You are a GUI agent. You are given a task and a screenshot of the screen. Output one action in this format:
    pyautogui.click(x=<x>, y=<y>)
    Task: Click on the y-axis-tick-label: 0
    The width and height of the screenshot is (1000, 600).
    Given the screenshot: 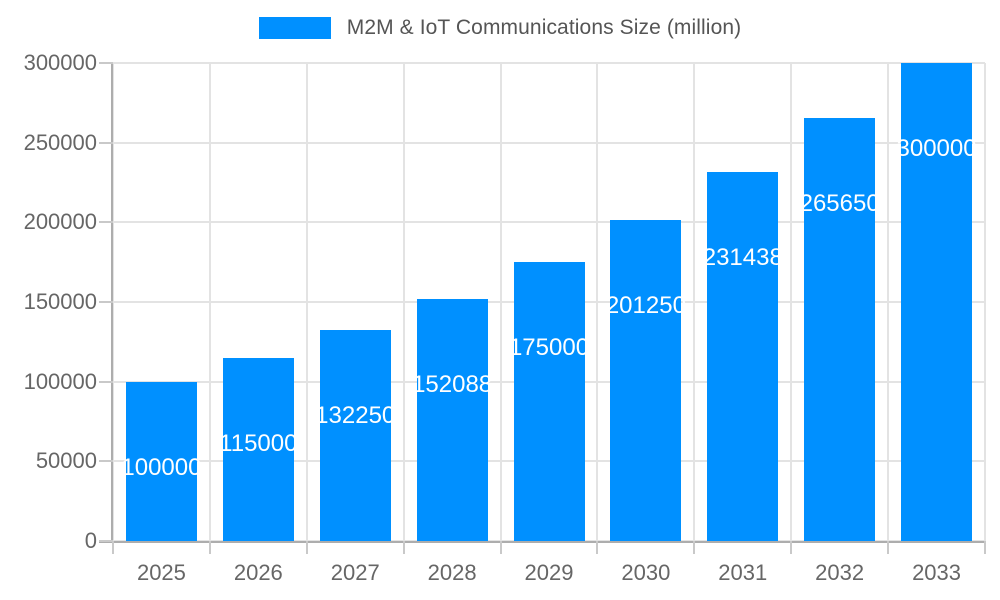 What is the action you would take?
    pyautogui.click(x=90, y=540)
    